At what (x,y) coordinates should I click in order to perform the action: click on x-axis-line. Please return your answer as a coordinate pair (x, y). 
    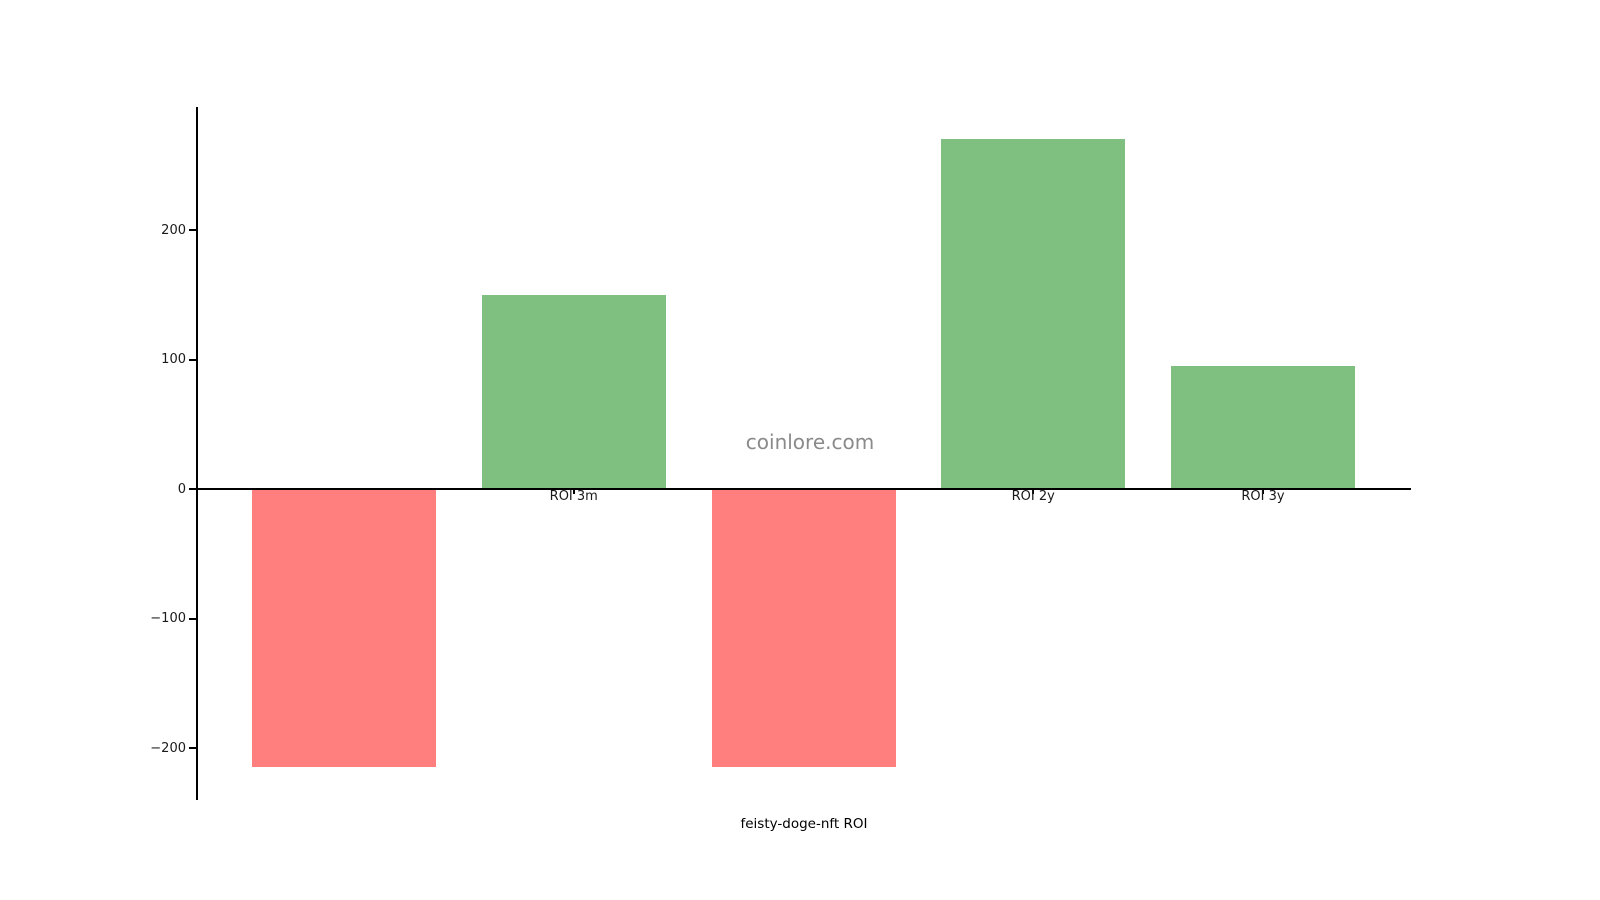
    Looking at the image, I should click on (803, 489).